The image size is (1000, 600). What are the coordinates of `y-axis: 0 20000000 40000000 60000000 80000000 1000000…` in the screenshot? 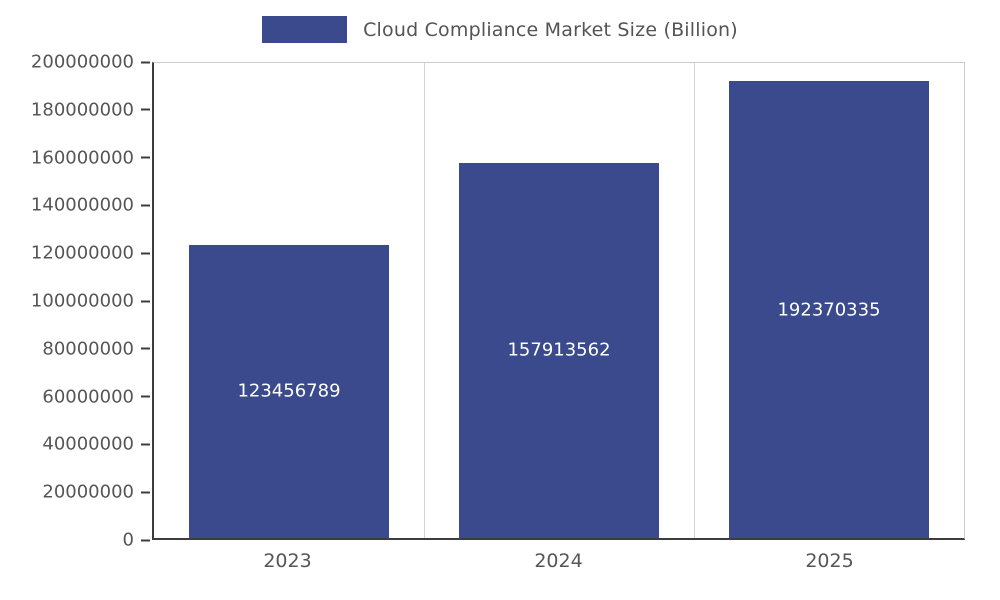 It's located at (75, 301).